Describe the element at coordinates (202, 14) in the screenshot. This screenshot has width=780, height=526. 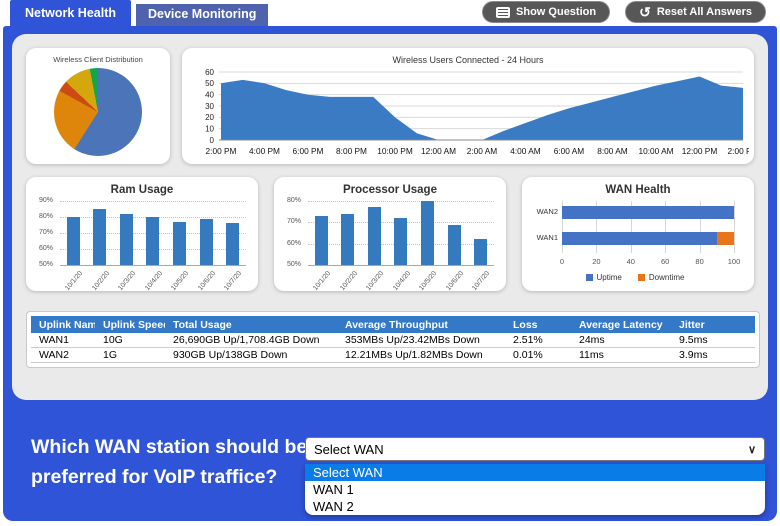
I see `tab-device-monitoring: Device Monitoring` at that location.